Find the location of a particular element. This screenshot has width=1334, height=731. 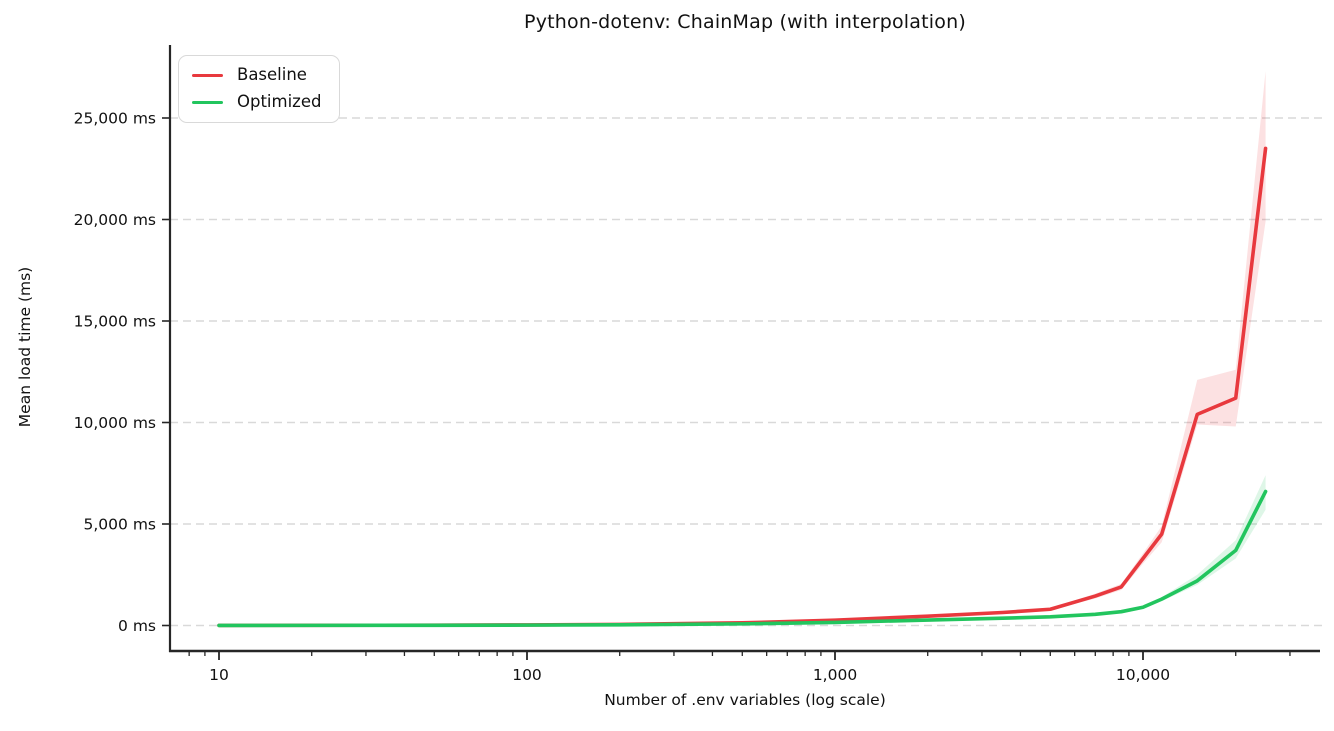

legend-item-baseline: Baseline is located at coordinates (256, 75).